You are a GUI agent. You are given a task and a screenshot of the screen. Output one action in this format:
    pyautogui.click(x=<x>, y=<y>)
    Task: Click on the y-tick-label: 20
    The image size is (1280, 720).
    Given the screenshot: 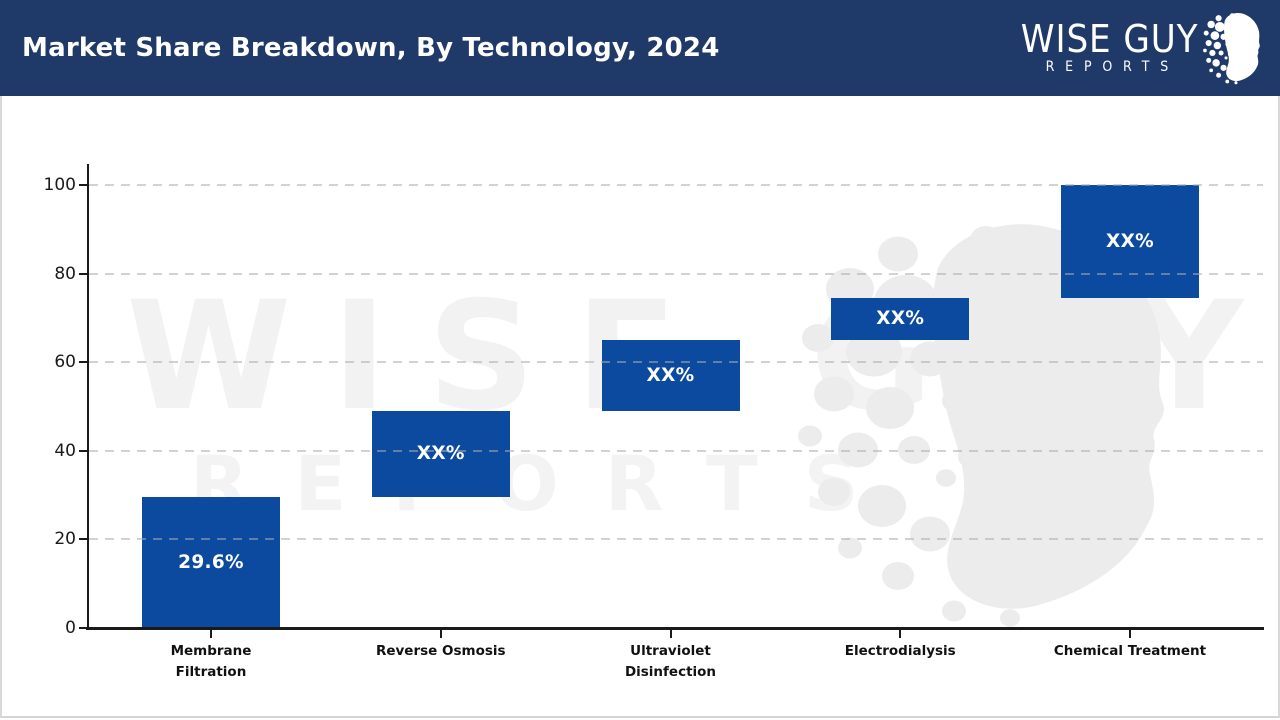 What is the action you would take?
    pyautogui.click(x=65, y=539)
    